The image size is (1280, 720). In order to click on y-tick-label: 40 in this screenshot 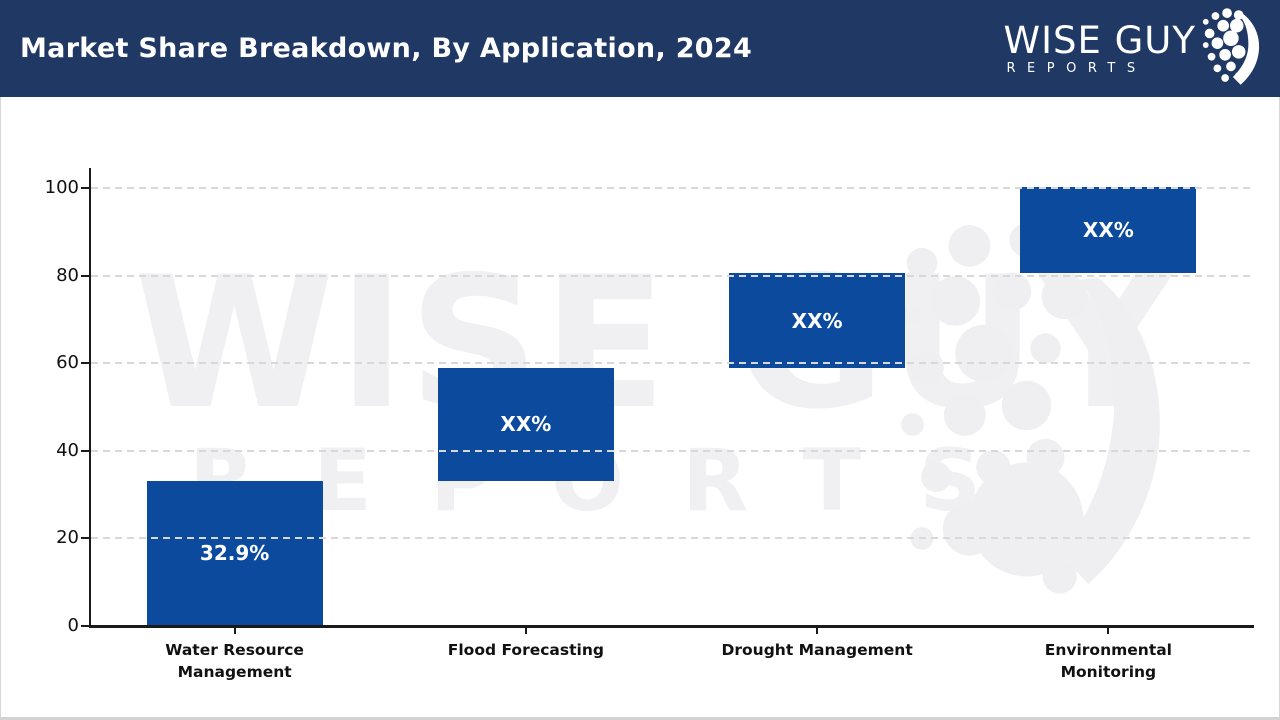, I will do `click(67, 450)`.